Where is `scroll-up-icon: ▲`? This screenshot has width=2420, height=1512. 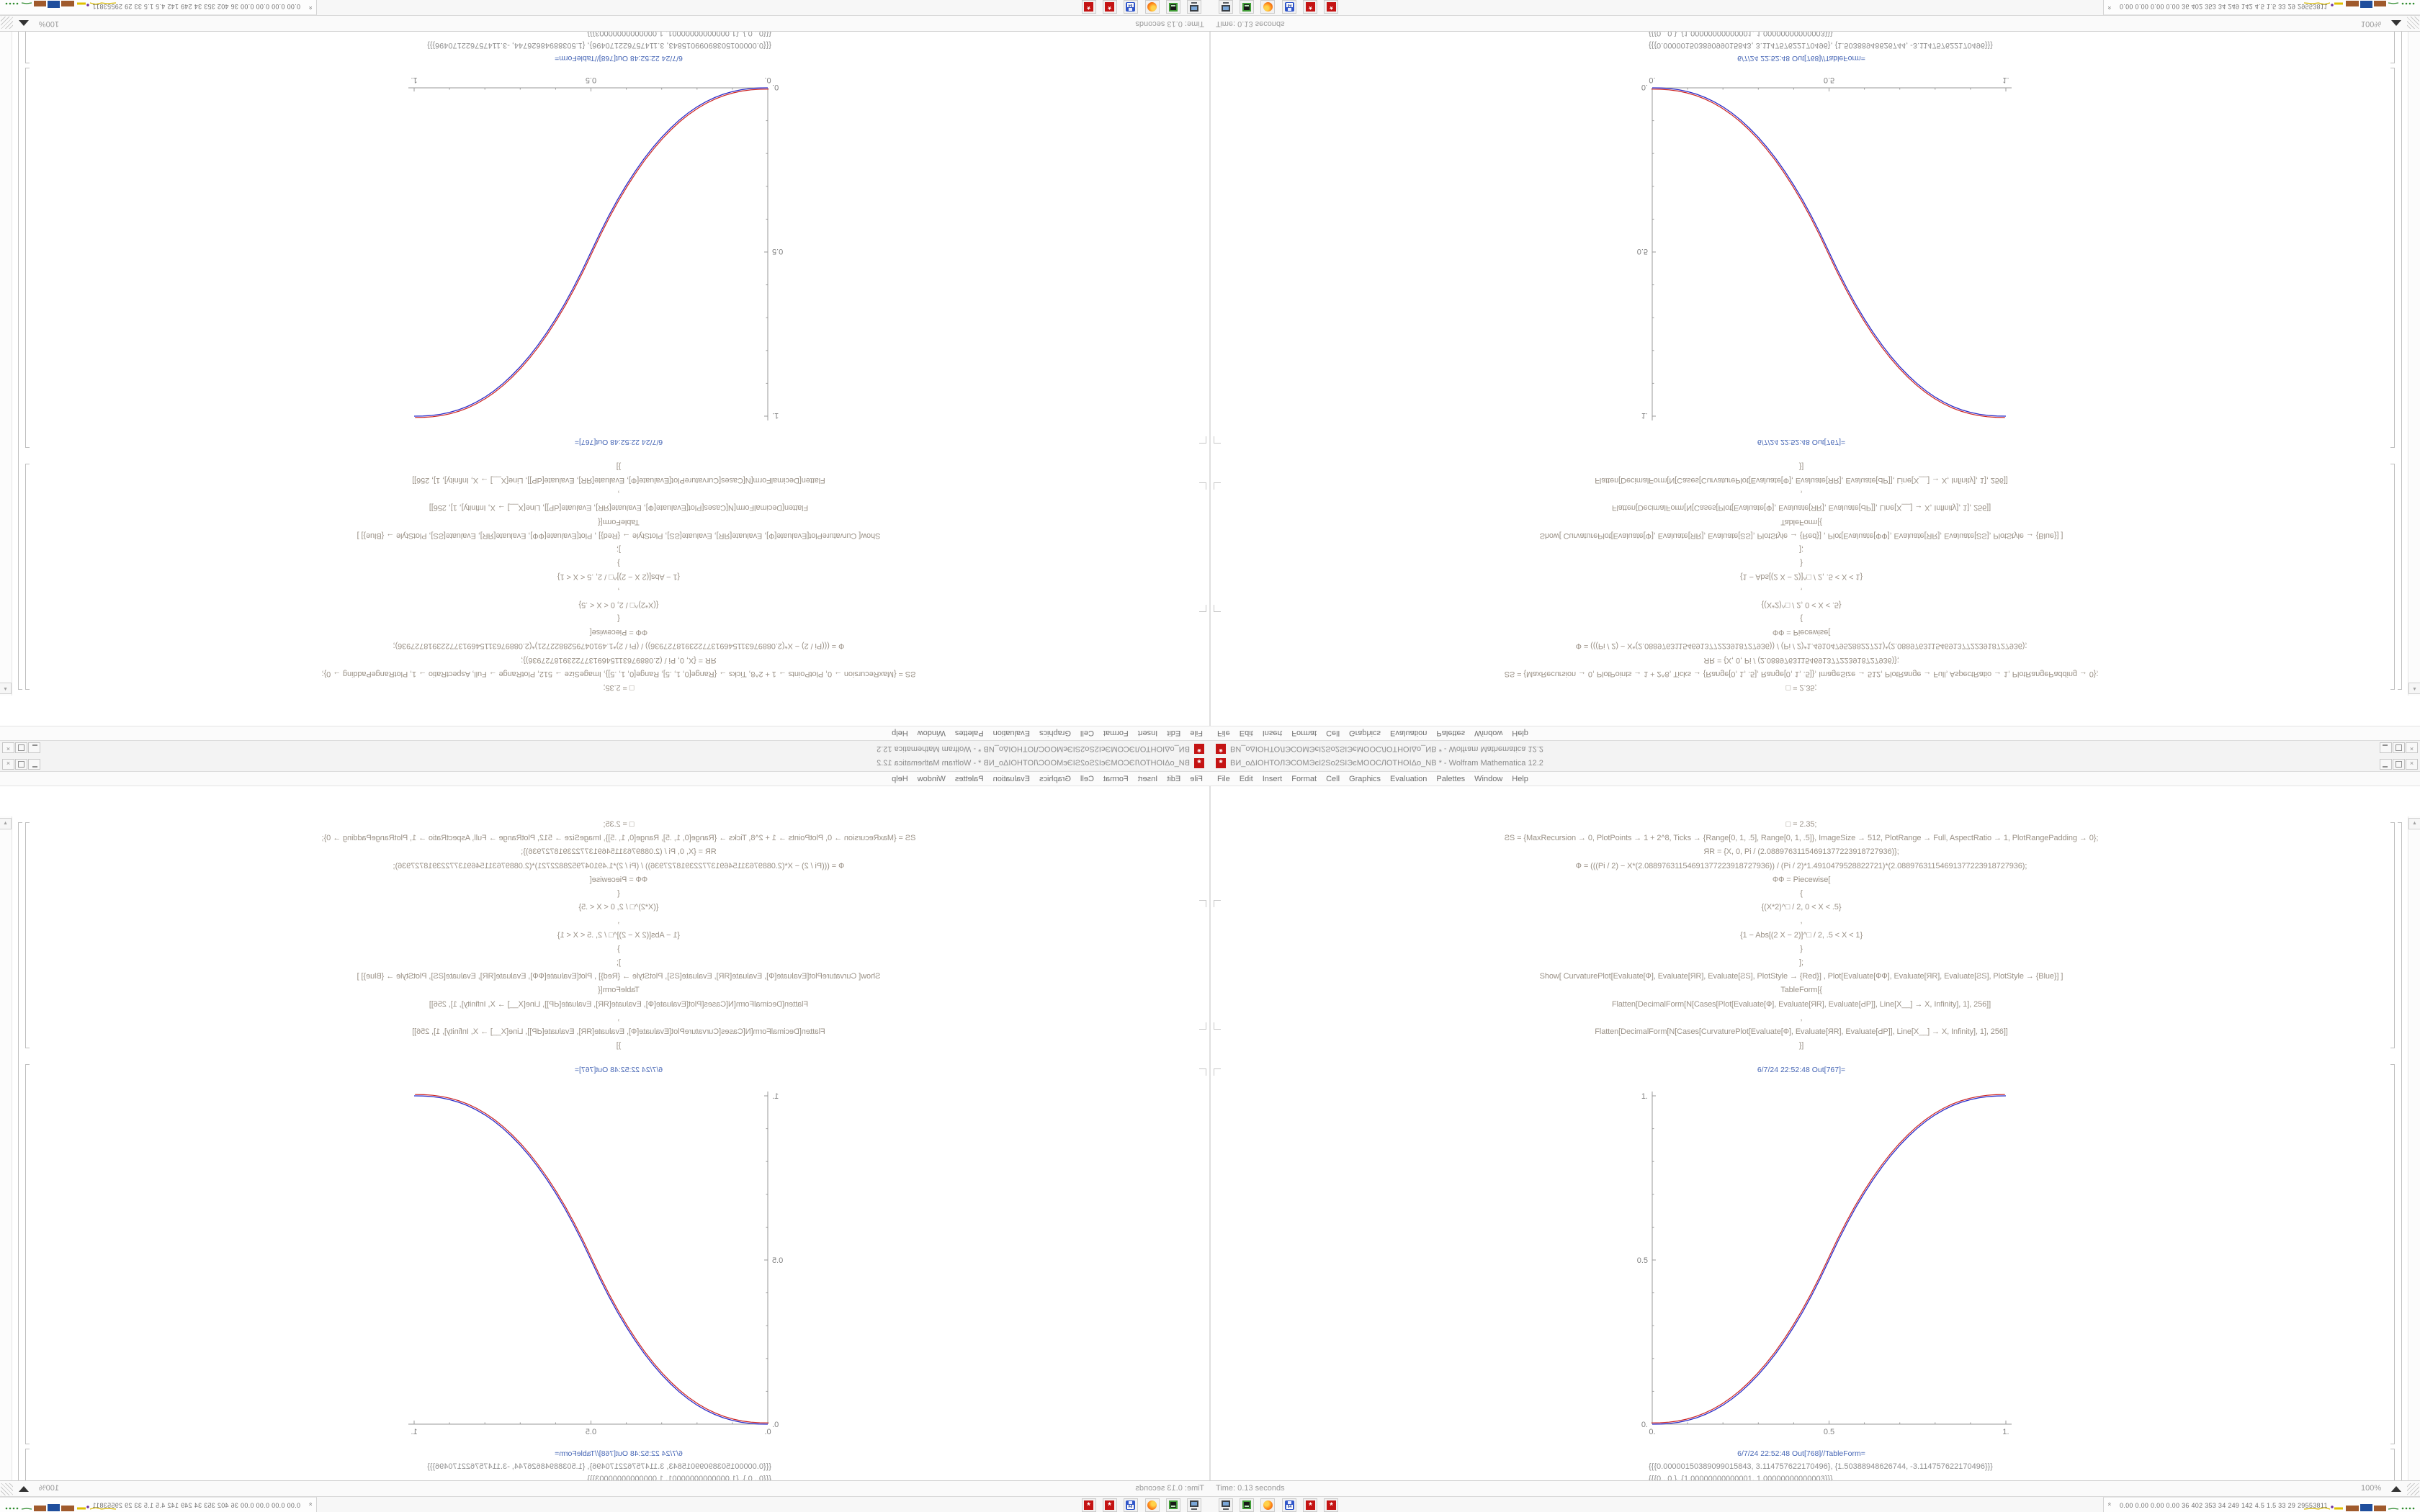 scroll-up-icon: ▲ is located at coordinates (6, 688).